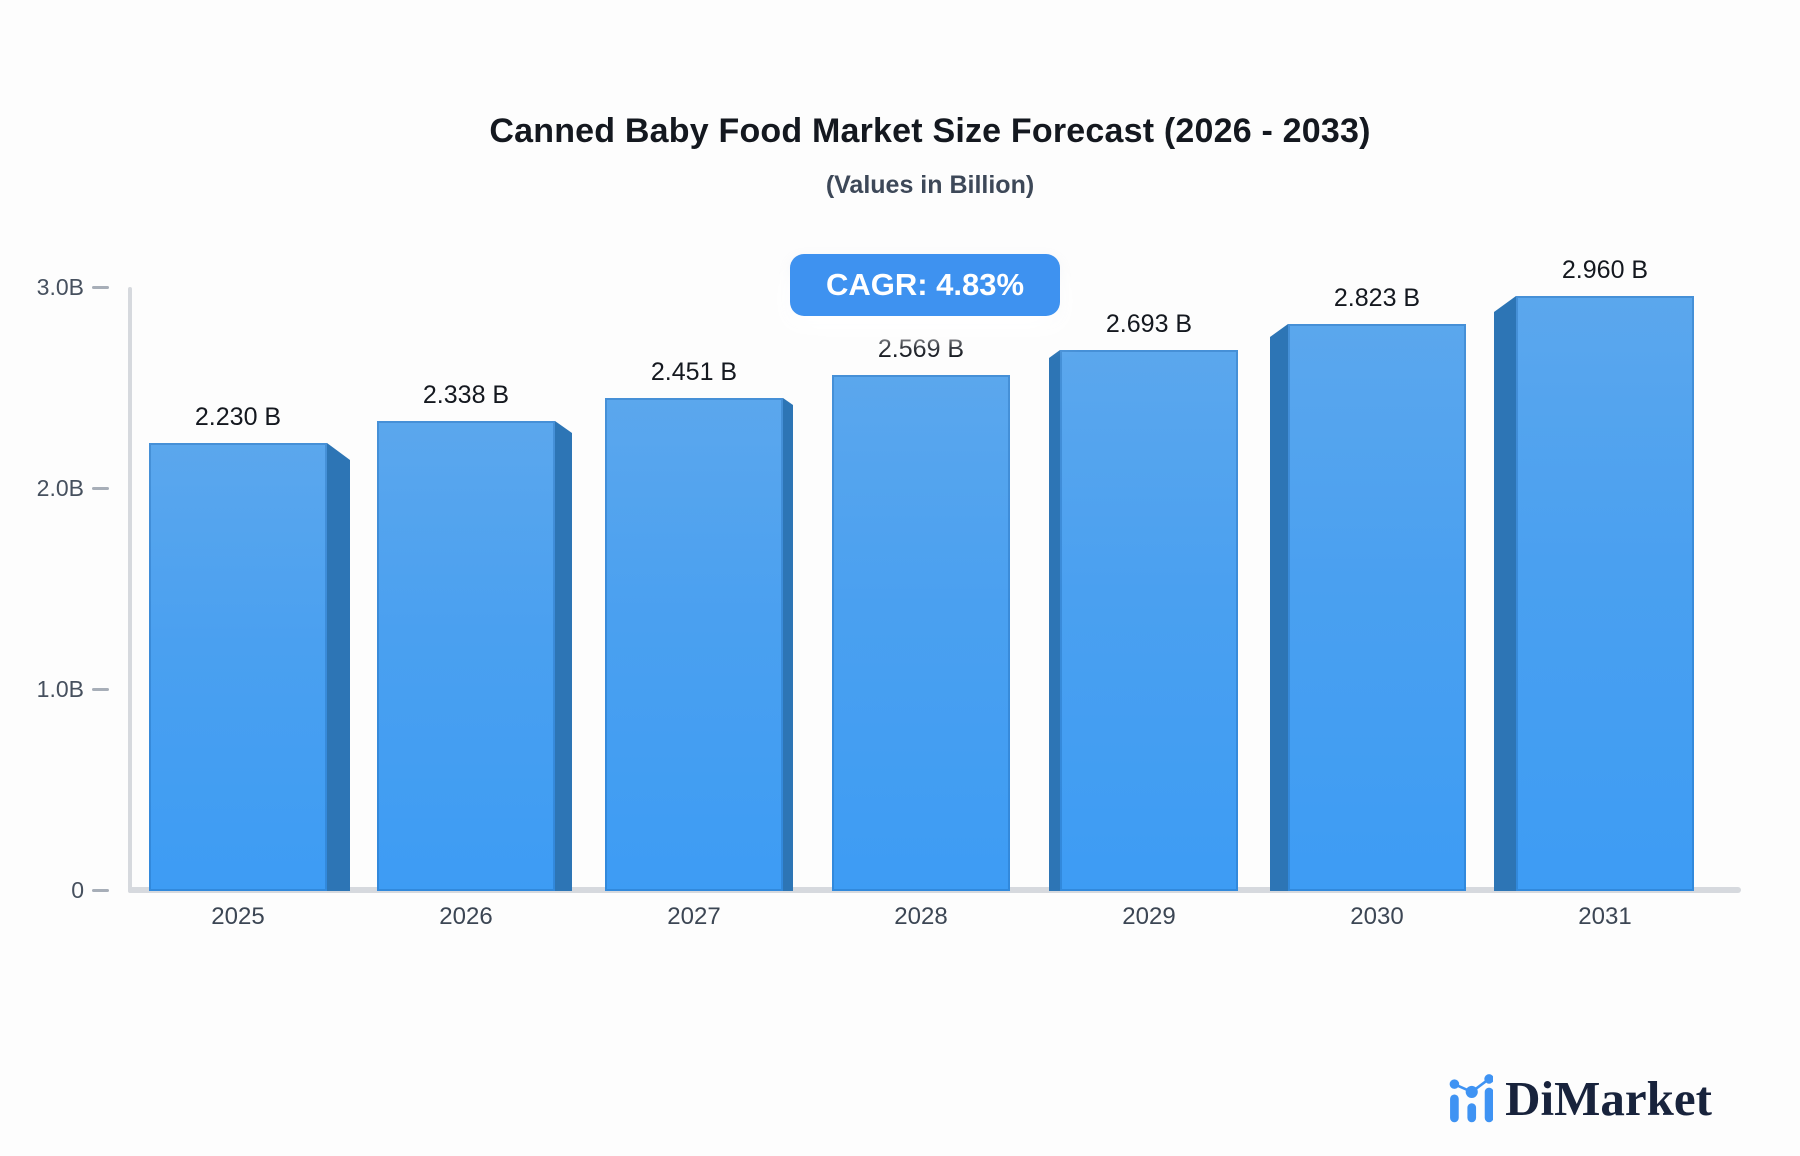 Image resolution: width=1800 pixels, height=1156 pixels. Describe the element at coordinates (1377, 298) in the screenshot. I see `bar-value-label-2030: 2.823 B` at that location.